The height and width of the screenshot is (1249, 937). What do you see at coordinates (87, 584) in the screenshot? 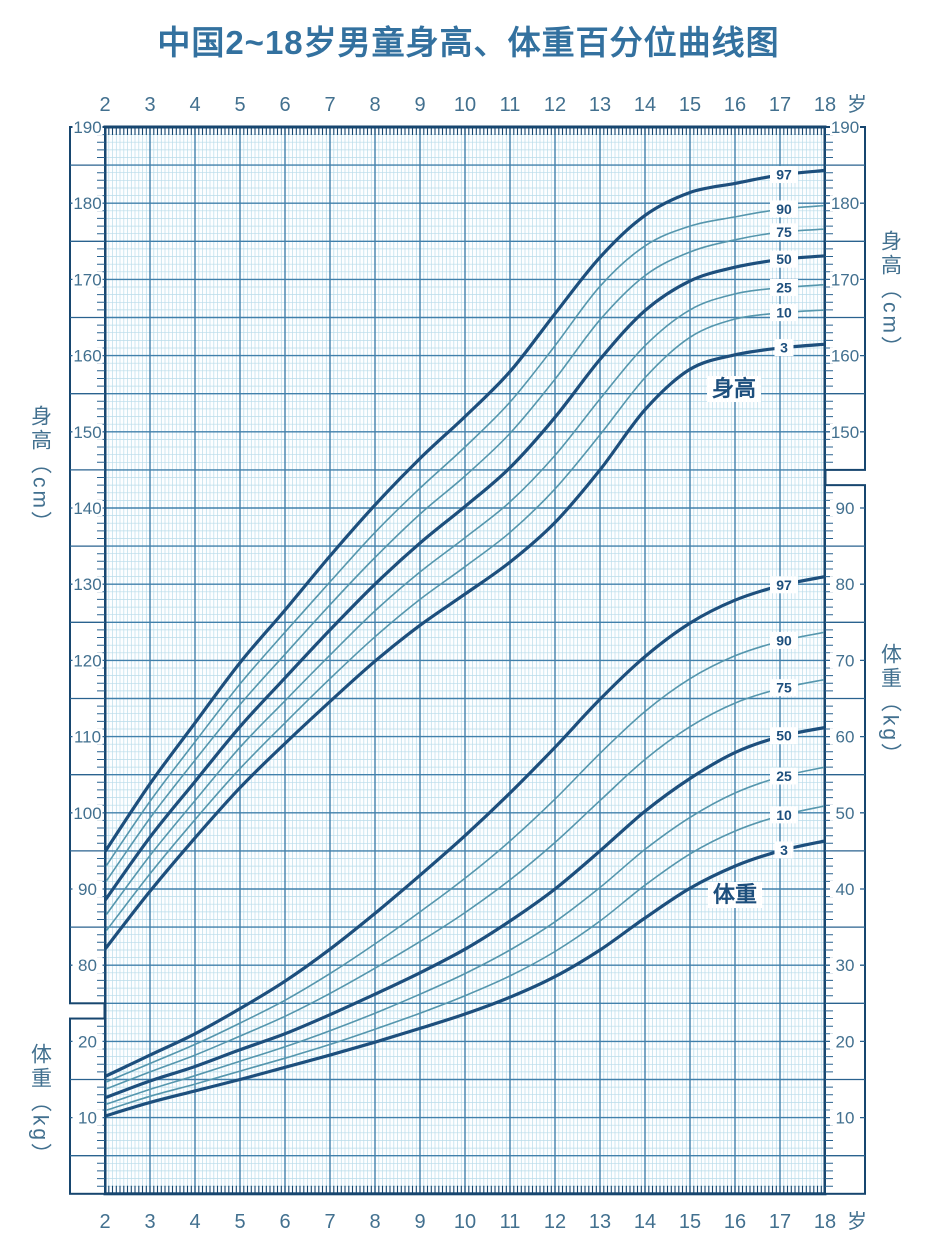
I see `left-height-ruler-tick-label: 130` at bounding box center [87, 584].